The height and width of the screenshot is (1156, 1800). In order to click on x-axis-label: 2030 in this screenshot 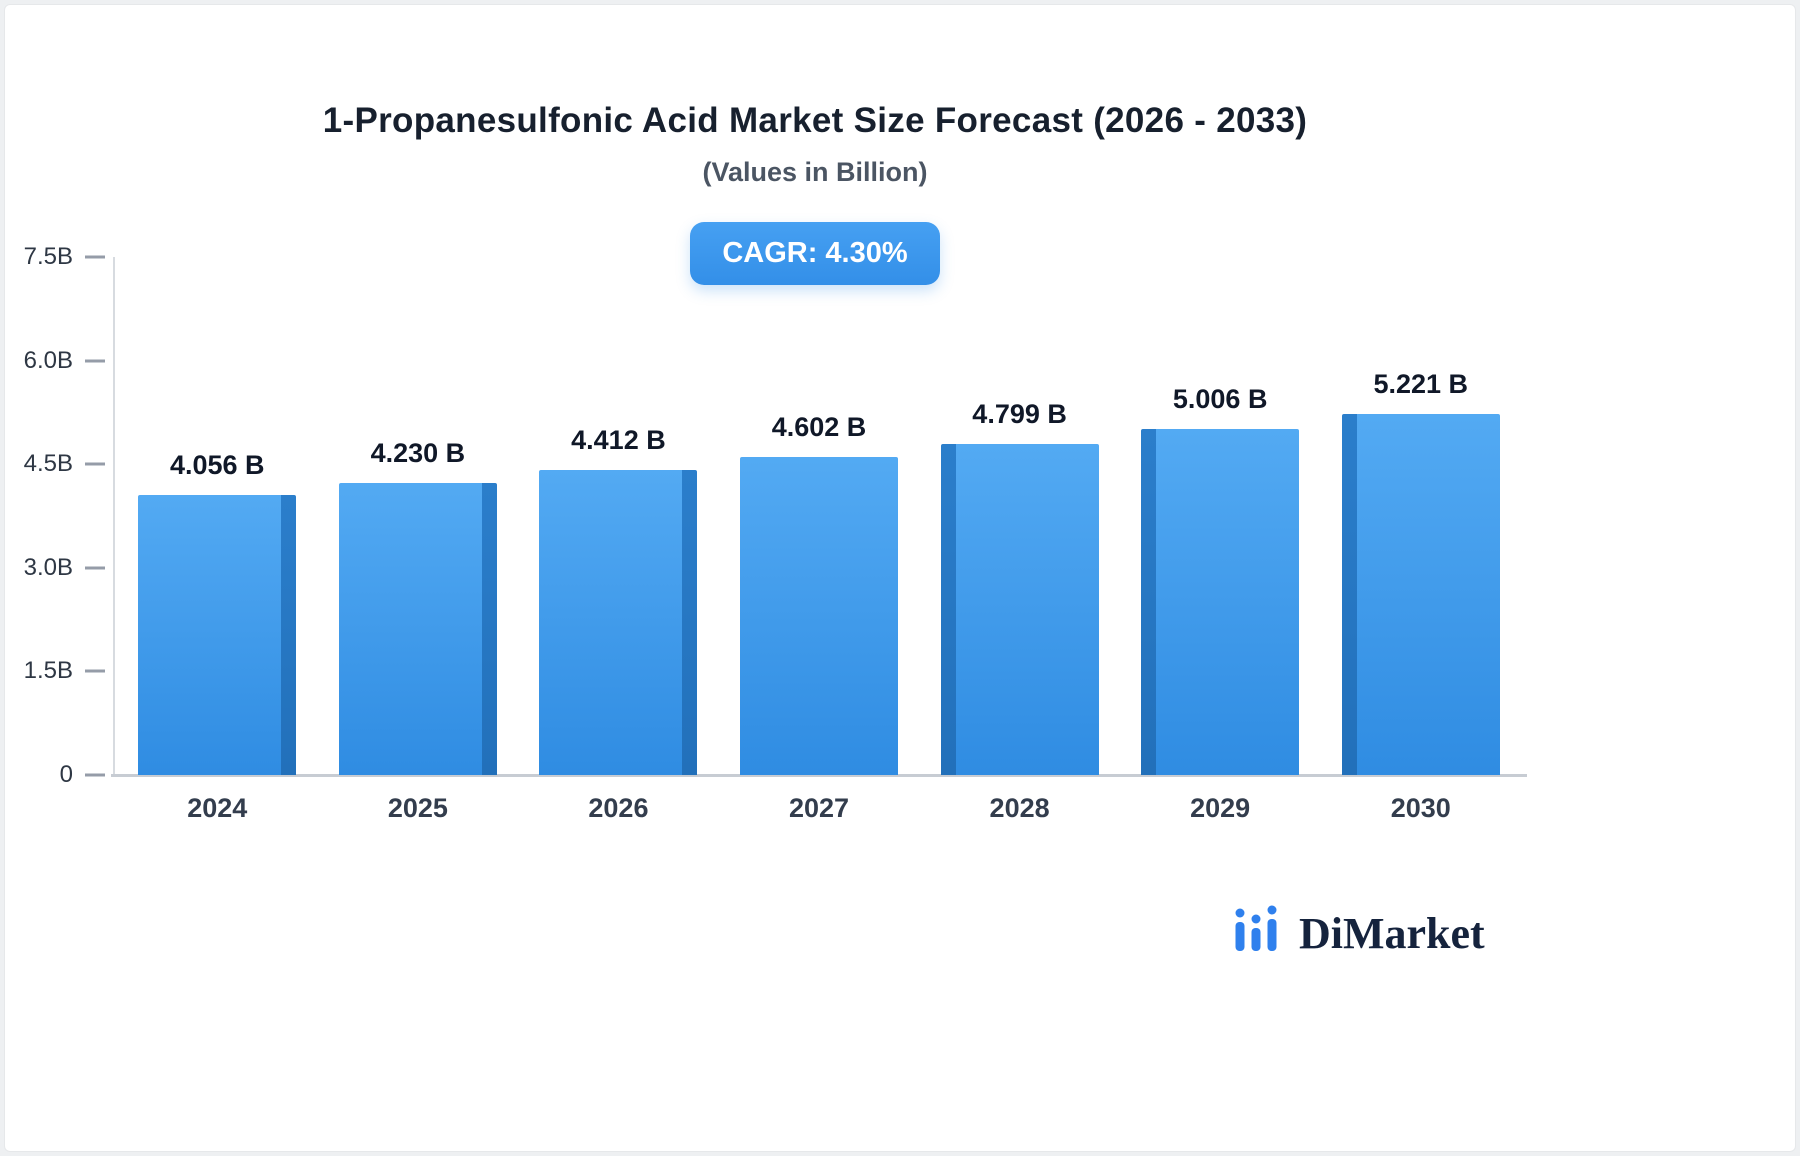, I will do `click(1420, 808)`.